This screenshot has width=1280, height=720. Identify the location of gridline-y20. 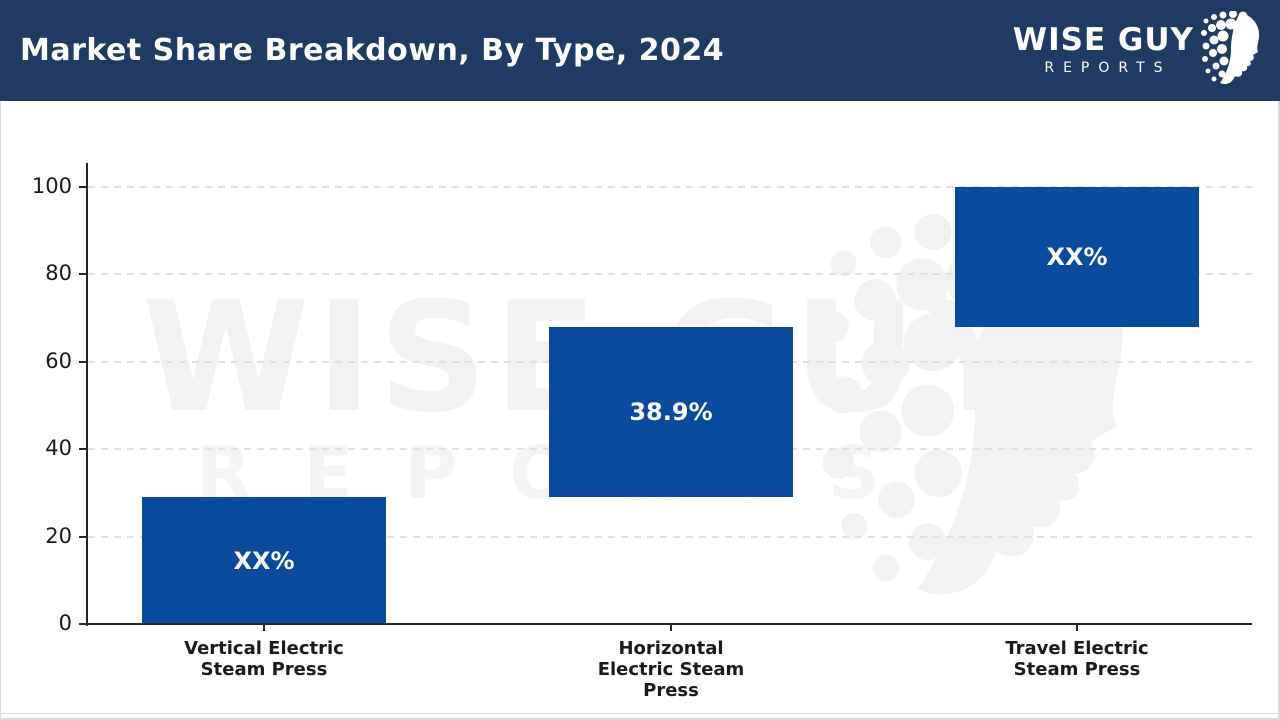
(670, 536).